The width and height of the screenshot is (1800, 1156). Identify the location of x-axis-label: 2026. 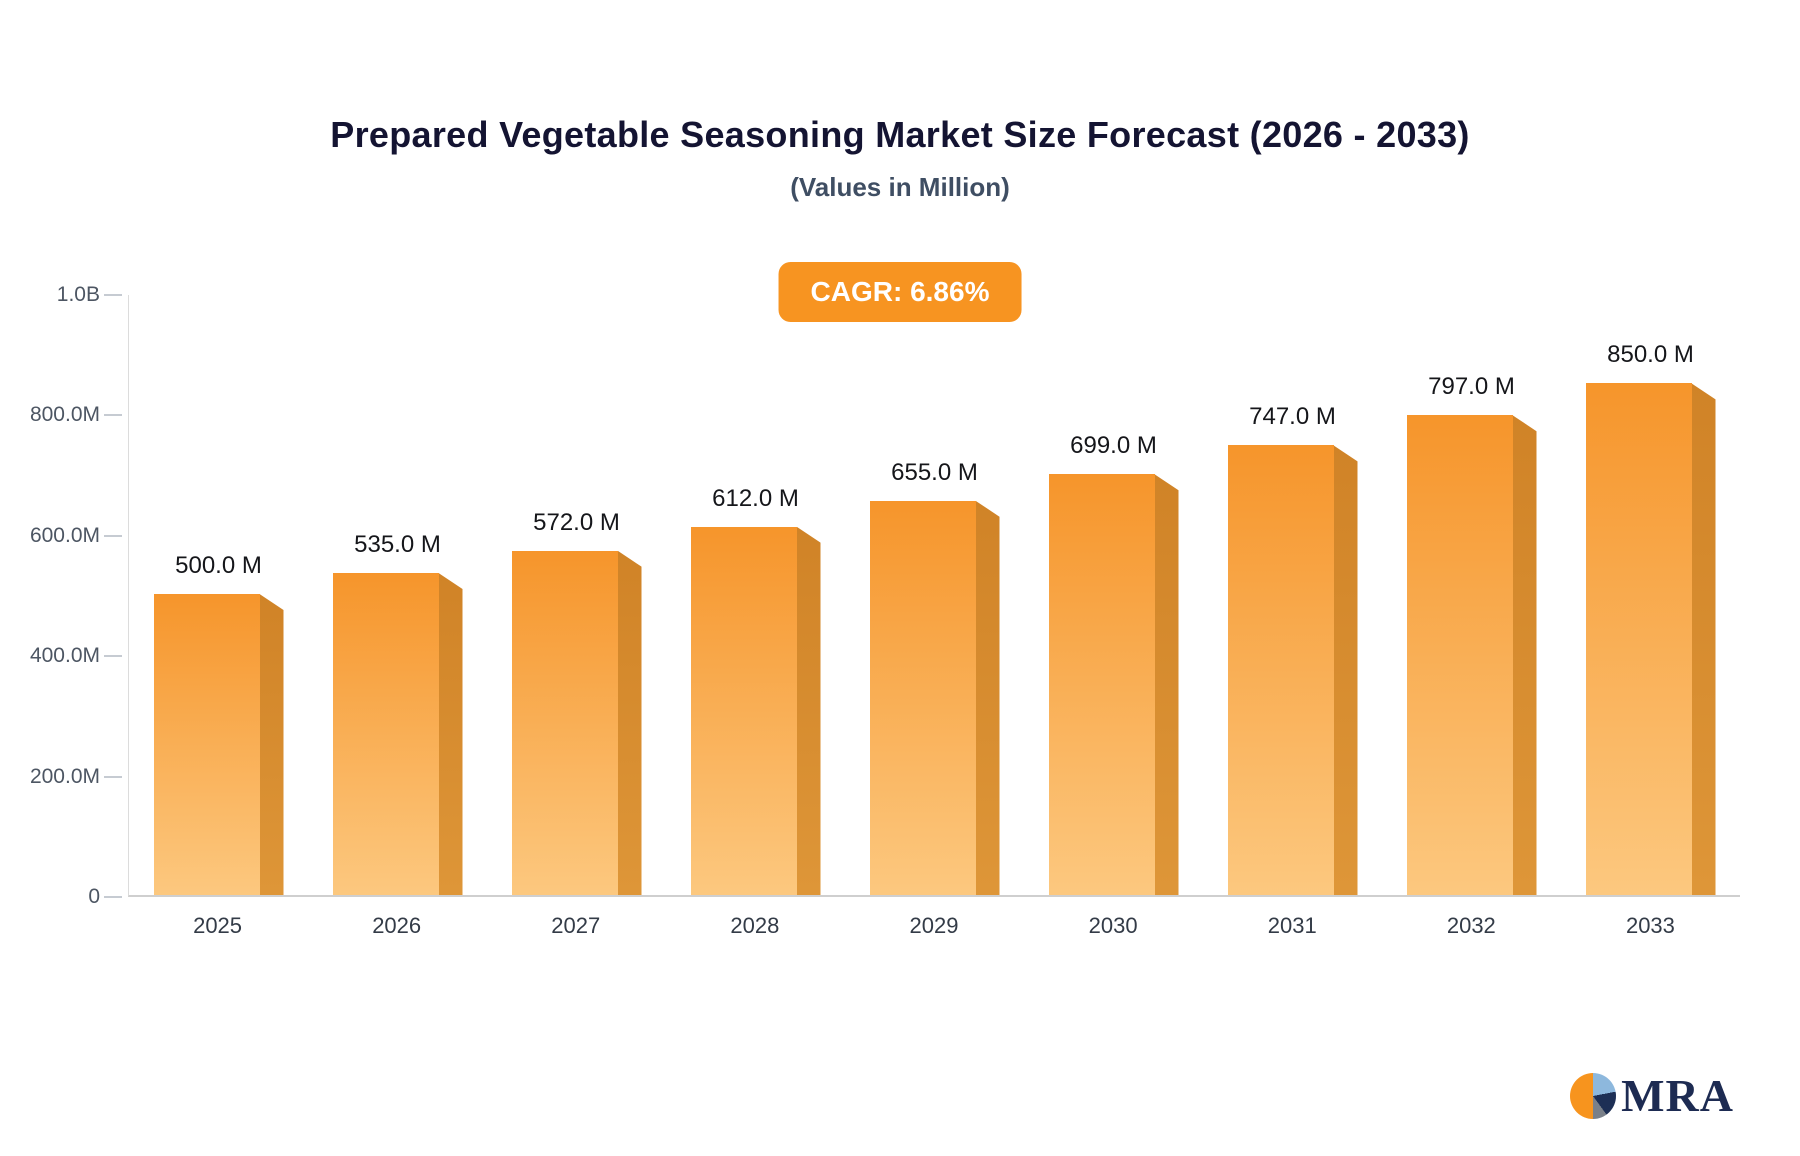
(397, 925).